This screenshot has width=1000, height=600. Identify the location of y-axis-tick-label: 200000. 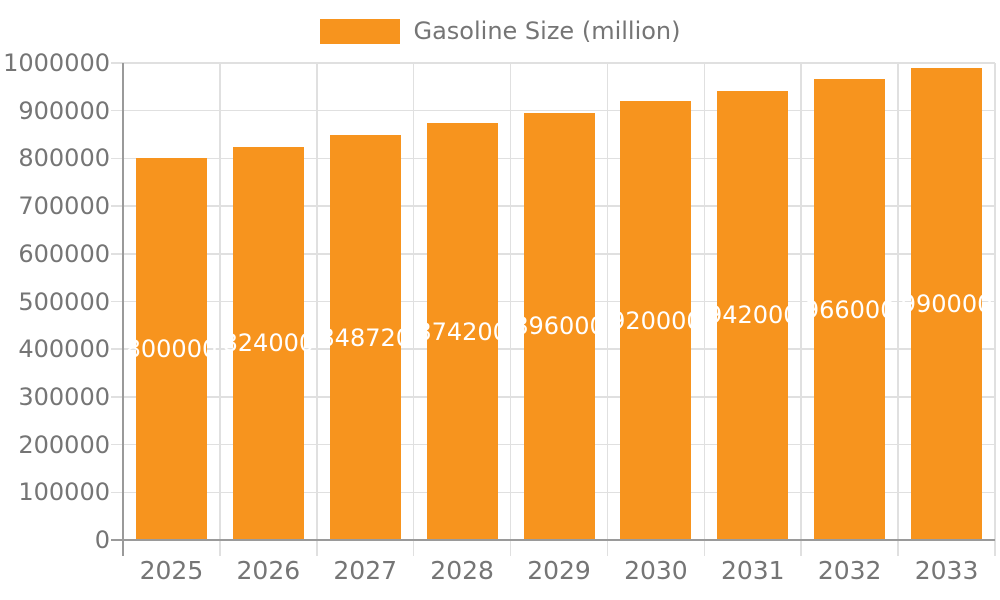
(64, 444).